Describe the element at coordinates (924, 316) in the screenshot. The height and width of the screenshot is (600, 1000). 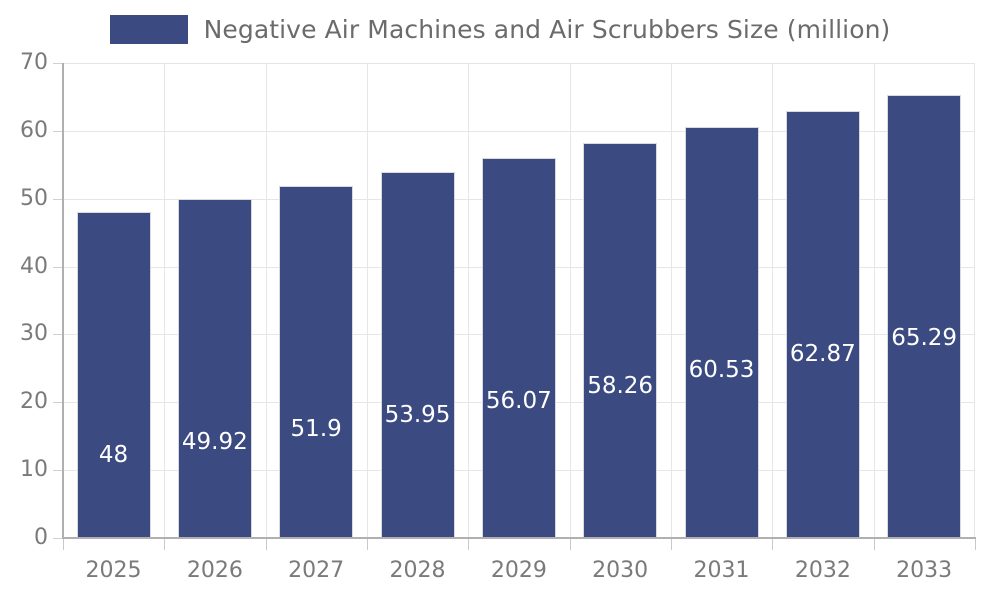
I see `bar-2033` at that location.